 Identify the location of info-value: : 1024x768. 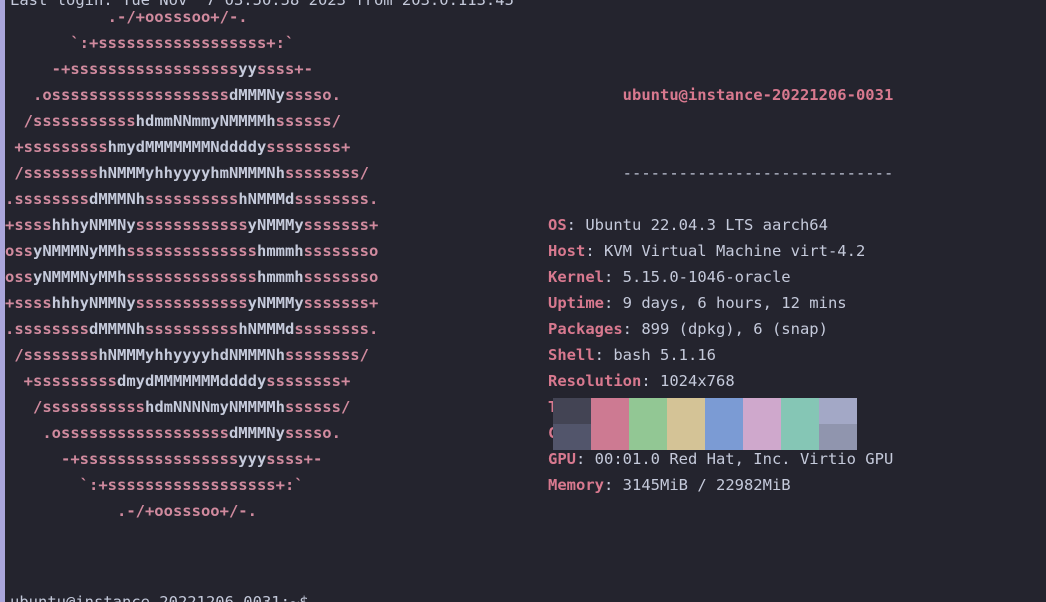
(688, 381).